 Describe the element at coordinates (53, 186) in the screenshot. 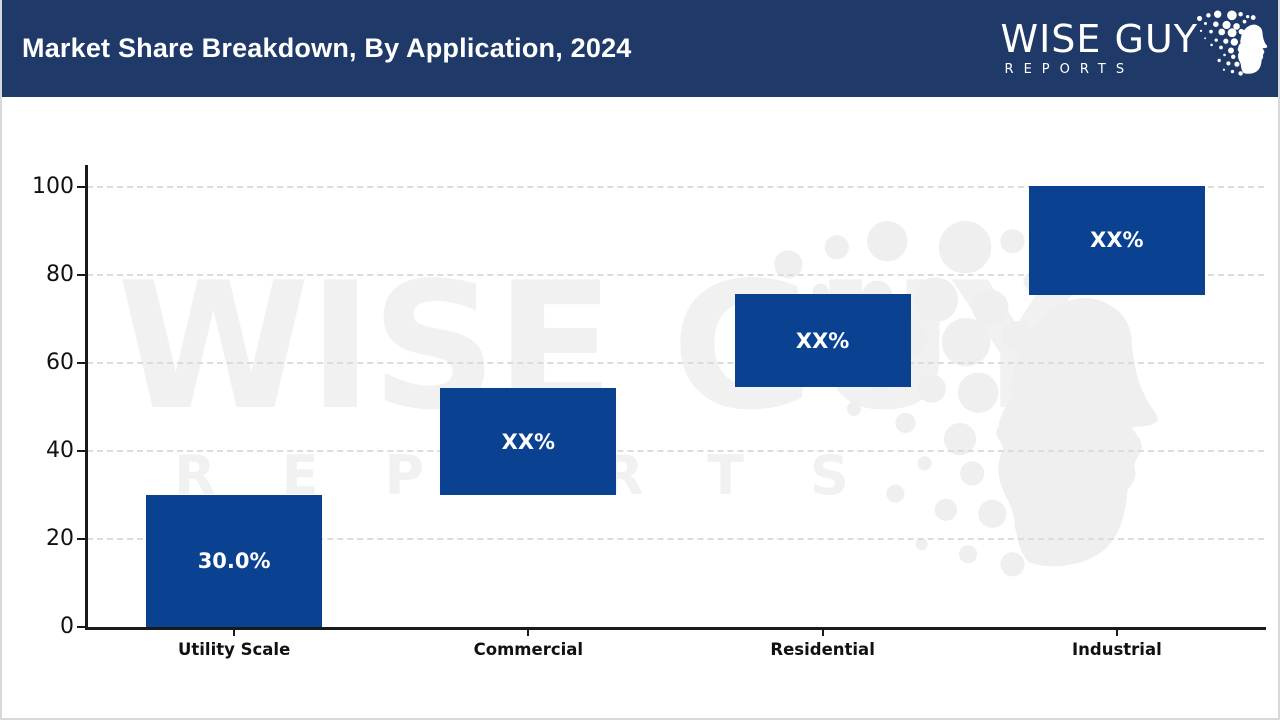

I see `y-tick-label: 100` at that location.